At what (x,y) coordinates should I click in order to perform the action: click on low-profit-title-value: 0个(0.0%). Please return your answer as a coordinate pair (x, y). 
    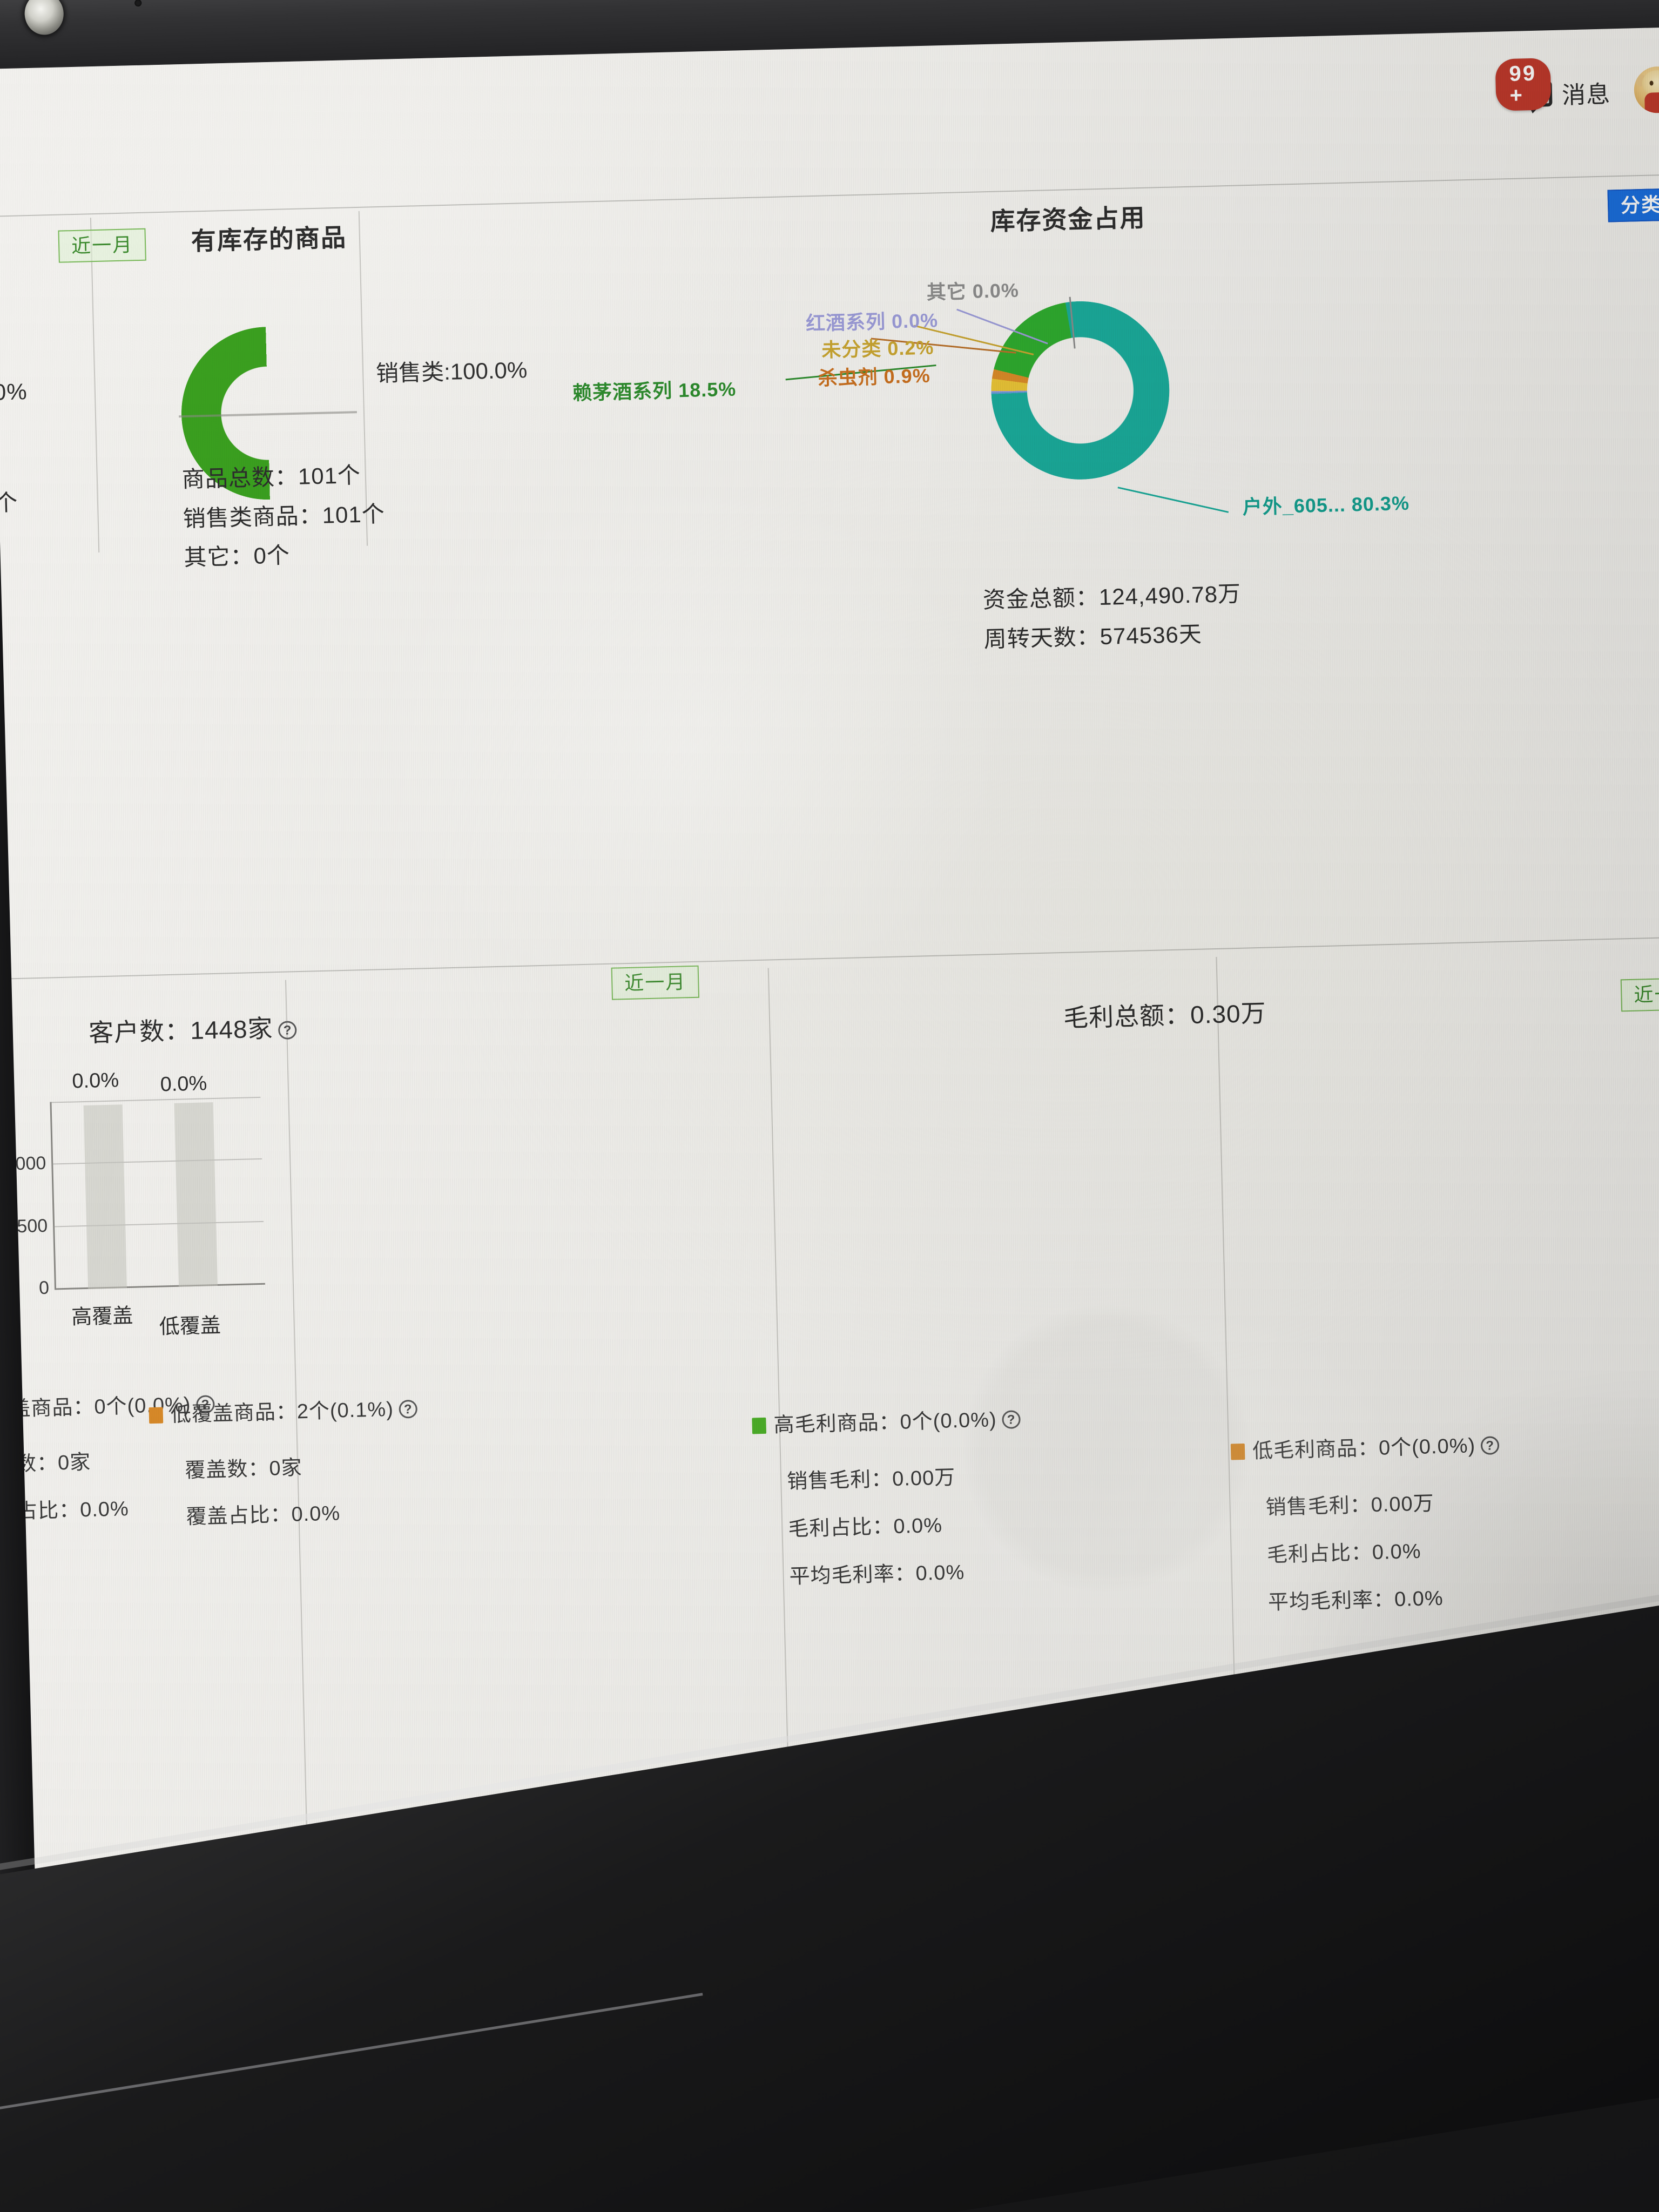
    Looking at the image, I should click on (1427, 1447).